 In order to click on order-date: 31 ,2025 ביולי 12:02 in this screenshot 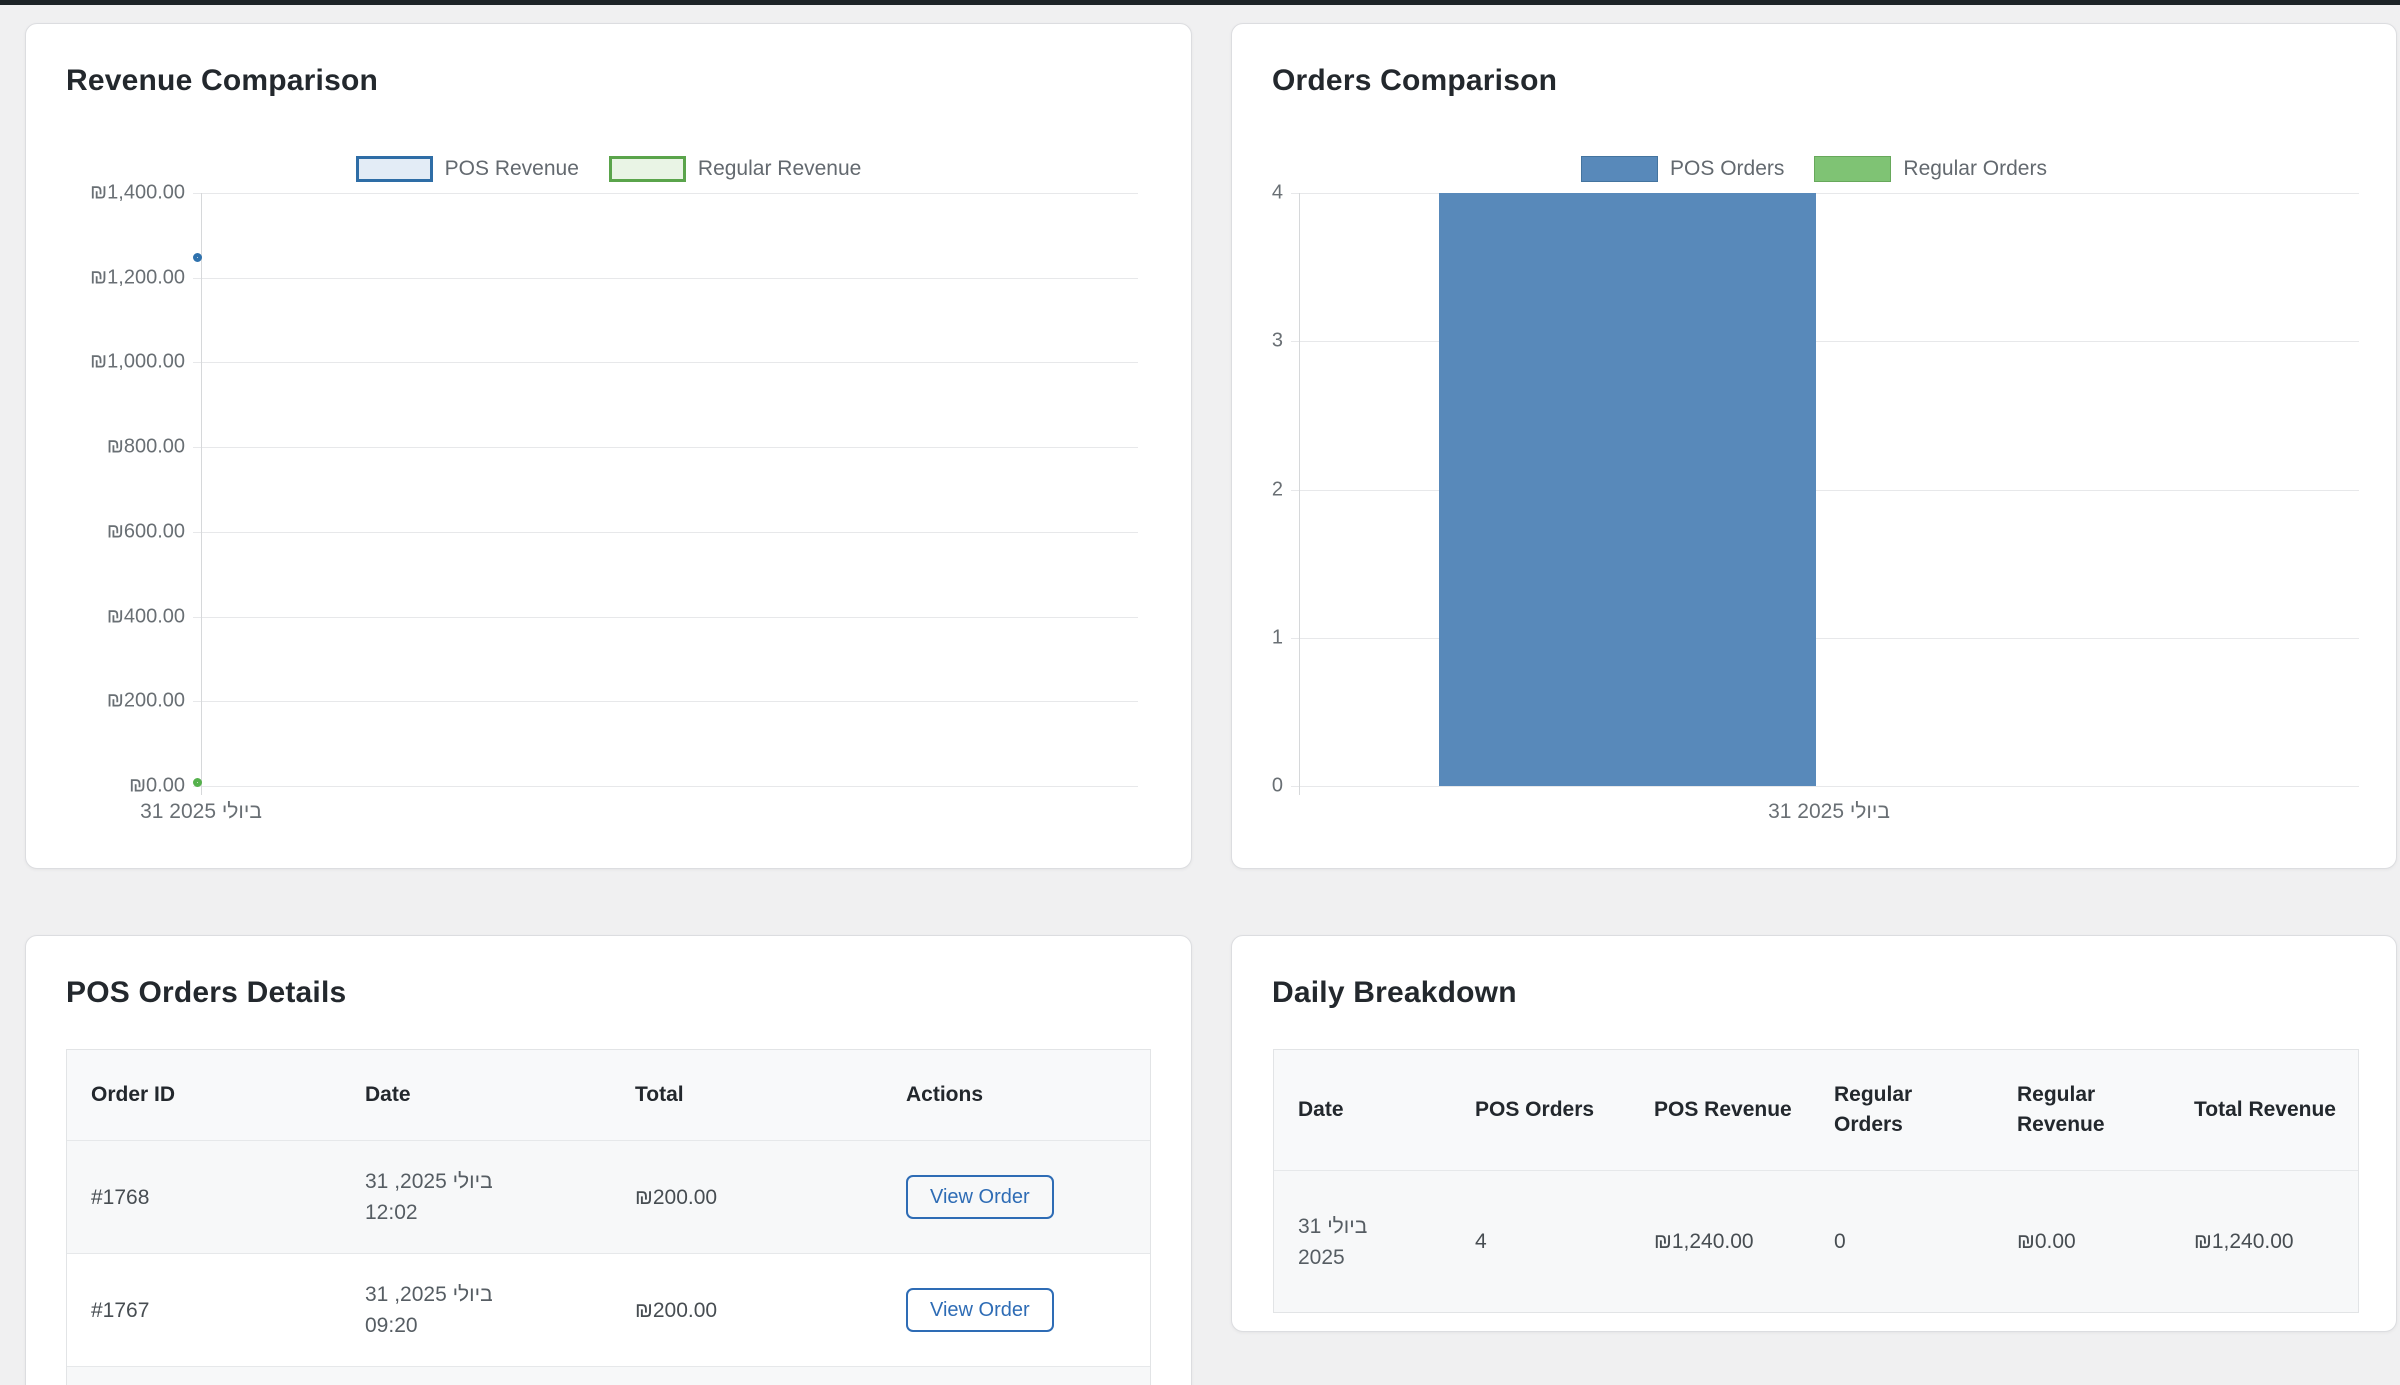, I will do `click(476, 1197)`.